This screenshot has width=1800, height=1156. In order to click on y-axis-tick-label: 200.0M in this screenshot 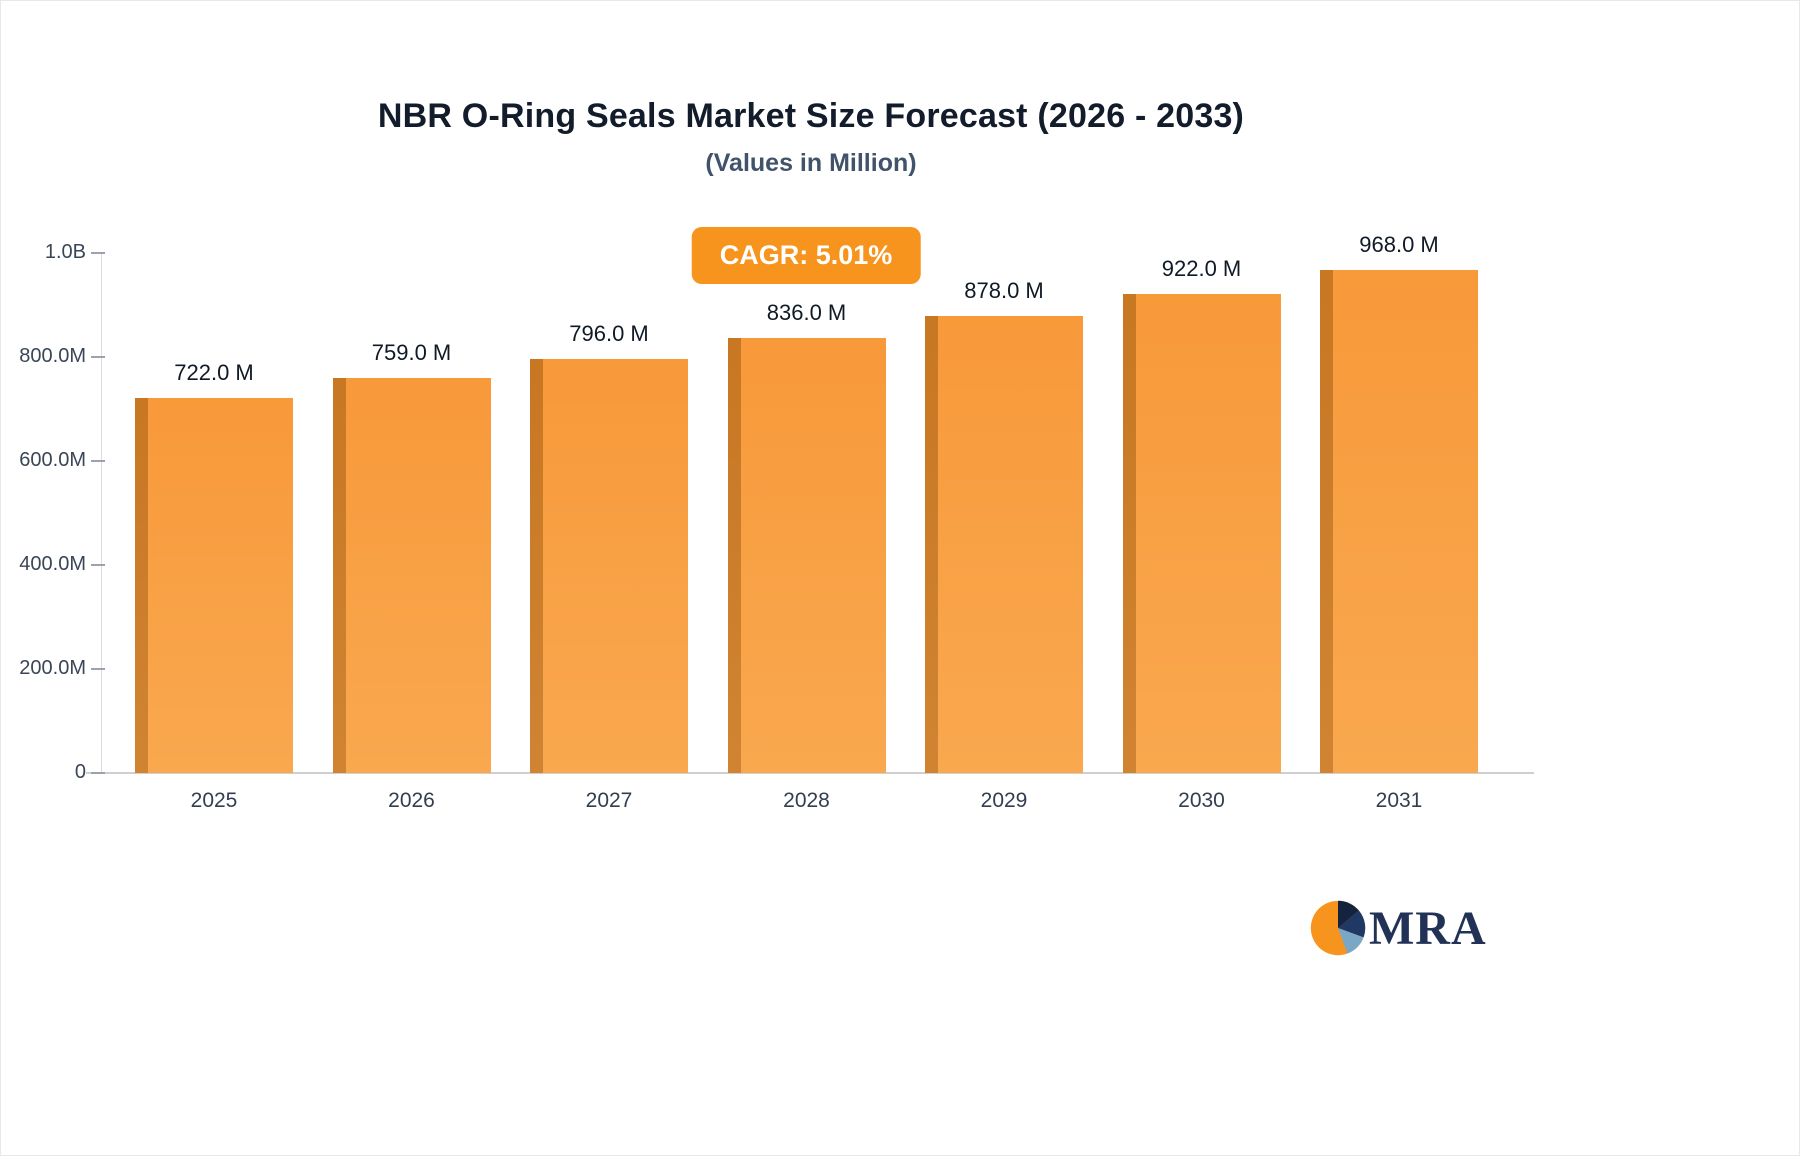, I will do `click(52, 668)`.